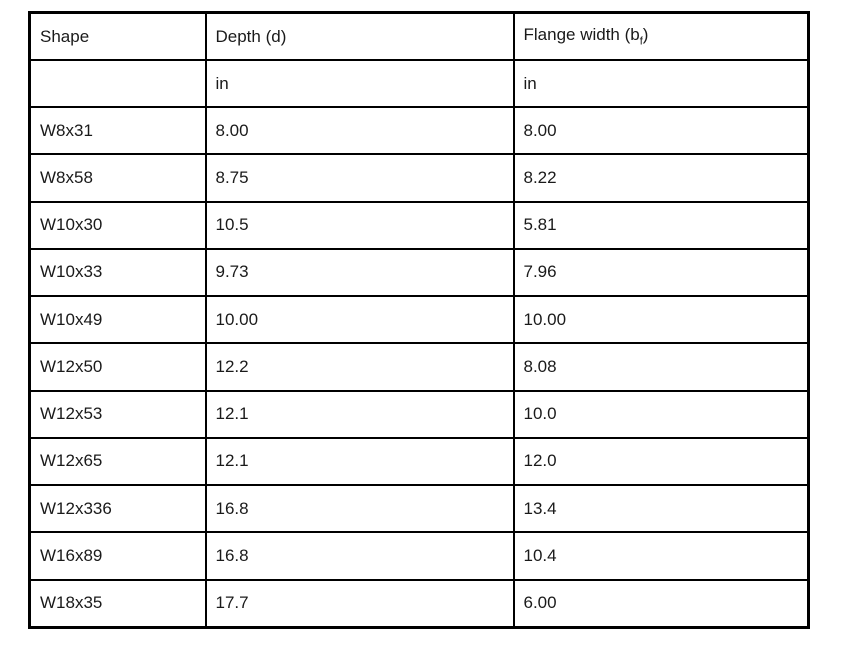 The height and width of the screenshot is (663, 864). Describe the element at coordinates (641, 41) in the screenshot. I see `flange-header-subscript: f` at that location.